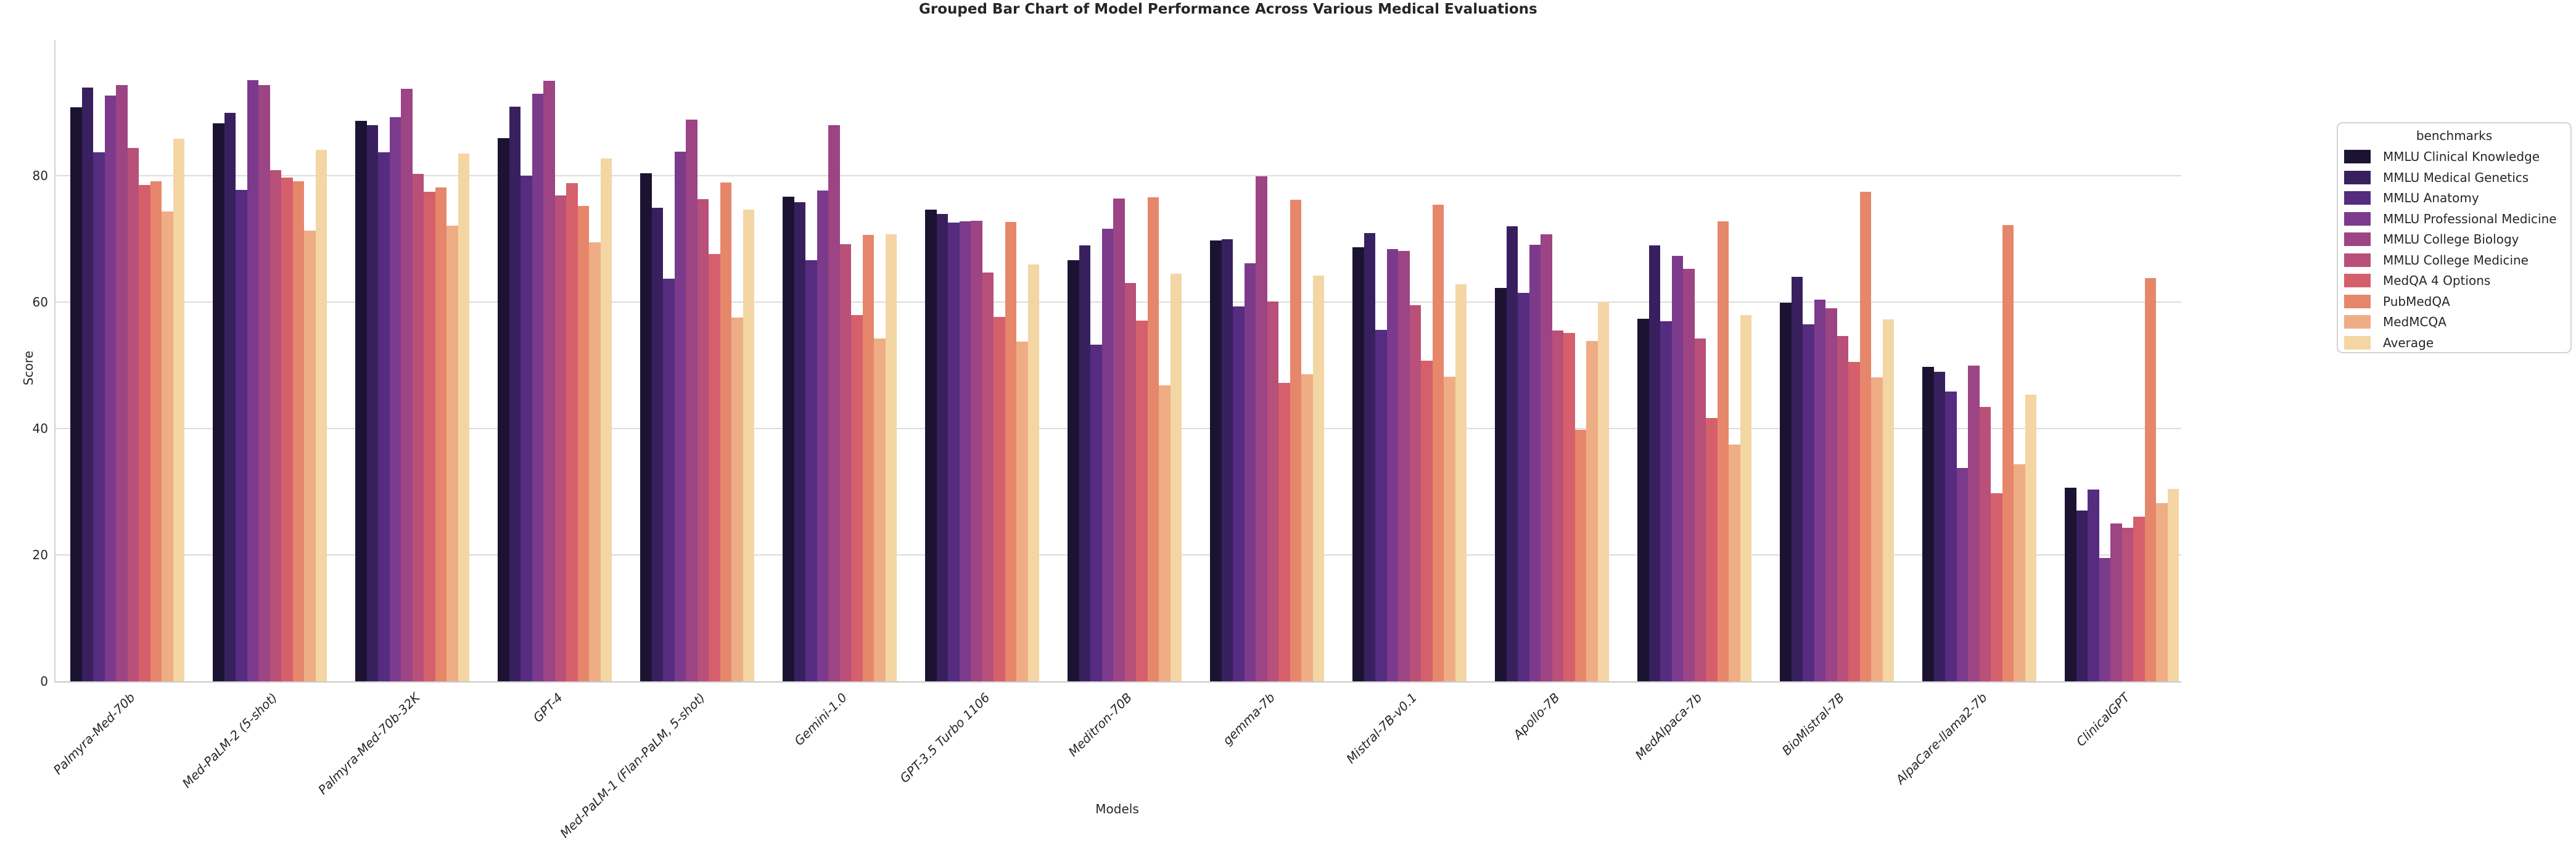  What do you see at coordinates (40, 176) in the screenshot?
I see `y-tick-label-80: 80` at bounding box center [40, 176].